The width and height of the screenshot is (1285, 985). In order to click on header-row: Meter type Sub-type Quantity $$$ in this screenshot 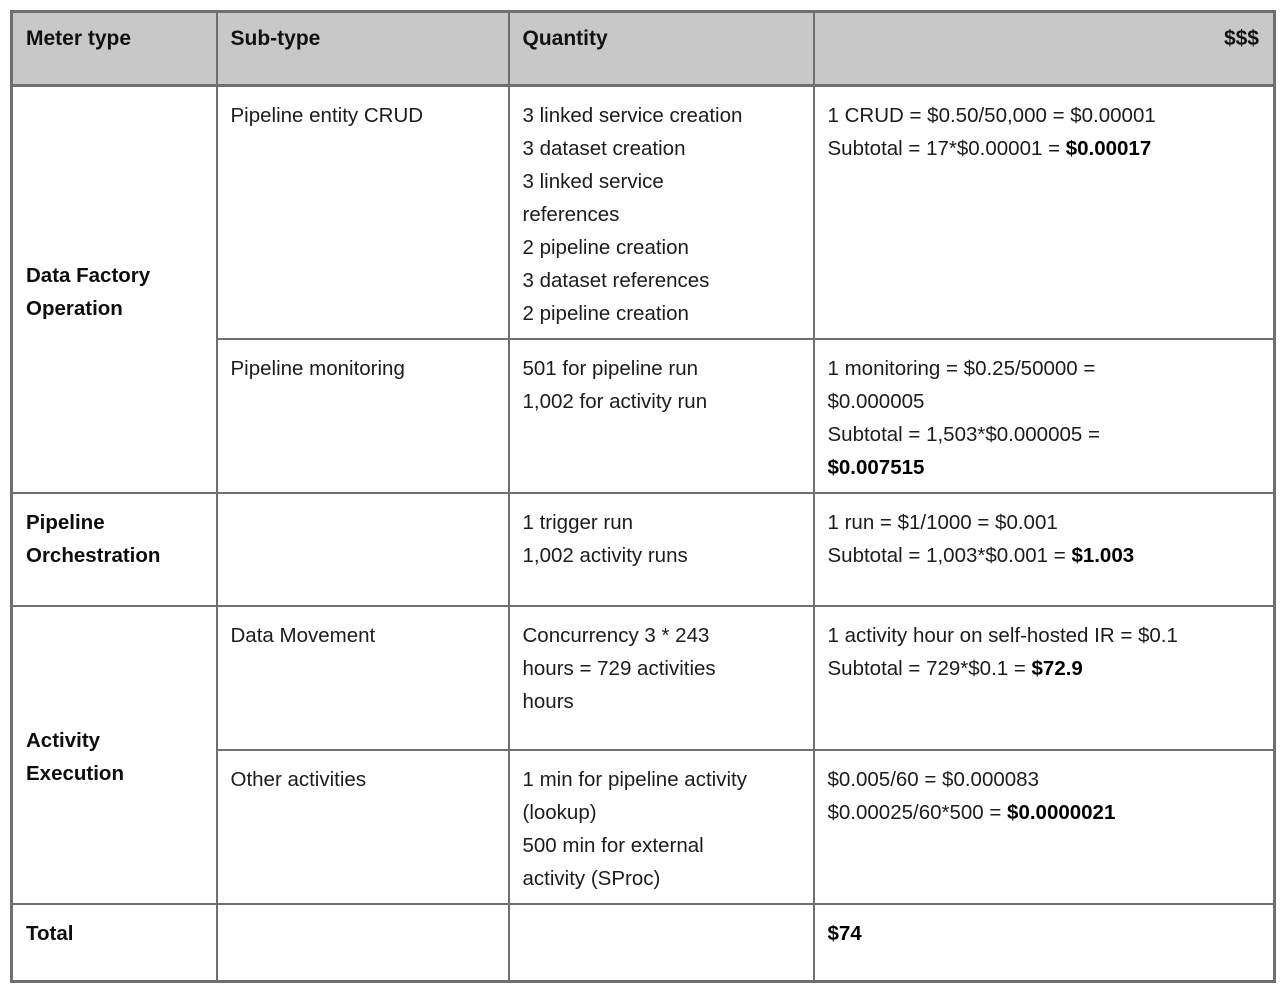, I will do `click(643, 48)`.